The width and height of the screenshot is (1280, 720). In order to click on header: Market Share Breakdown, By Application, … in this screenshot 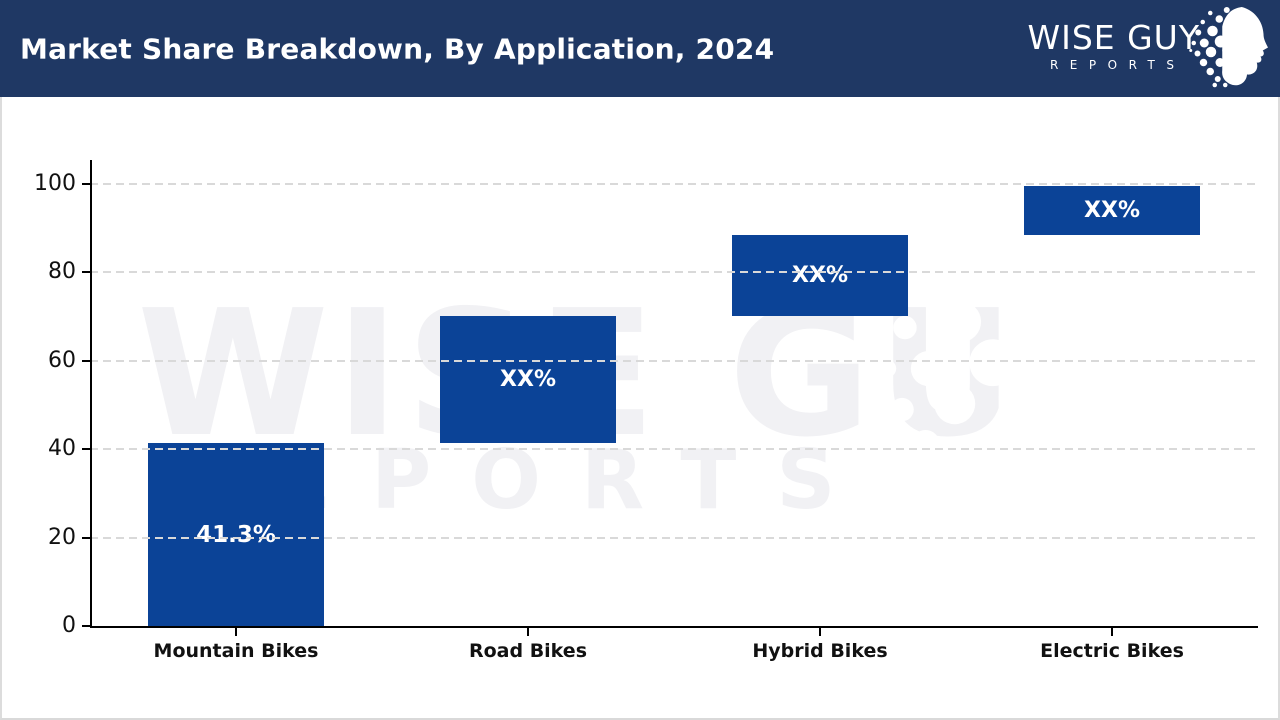, I will do `click(640, 48)`.